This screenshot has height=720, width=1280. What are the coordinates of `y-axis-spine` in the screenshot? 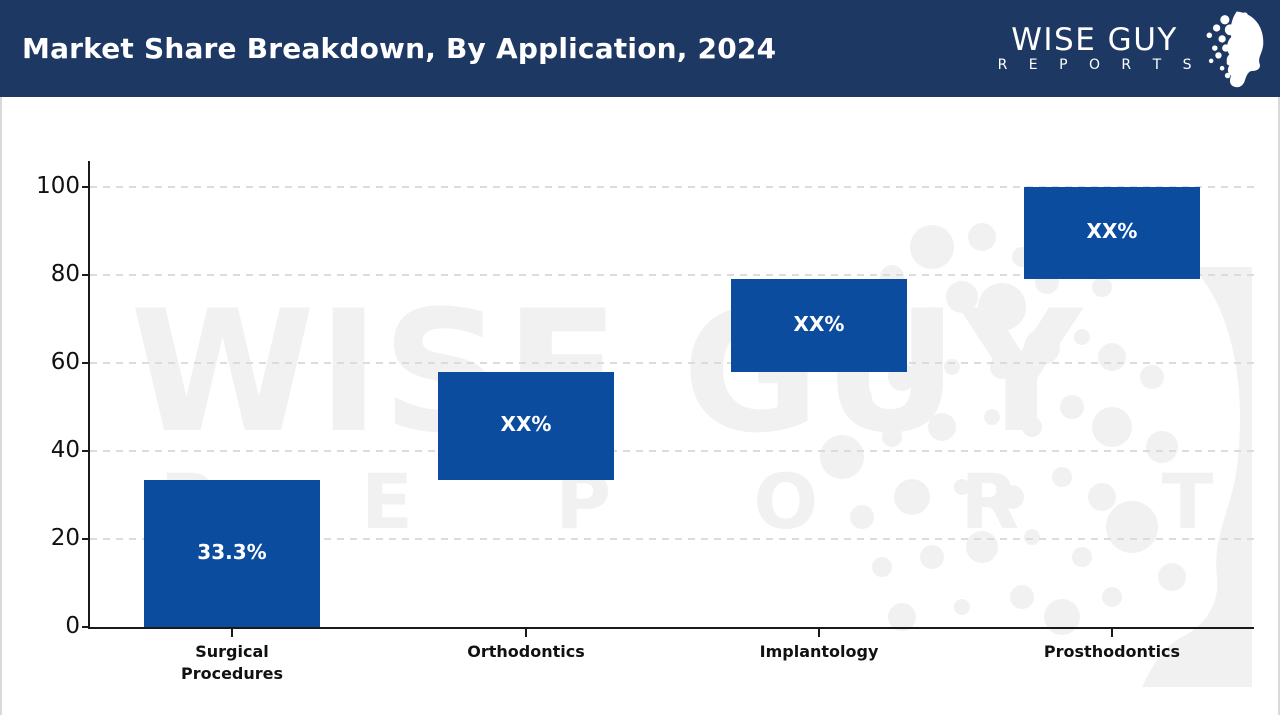 It's located at (89, 395).